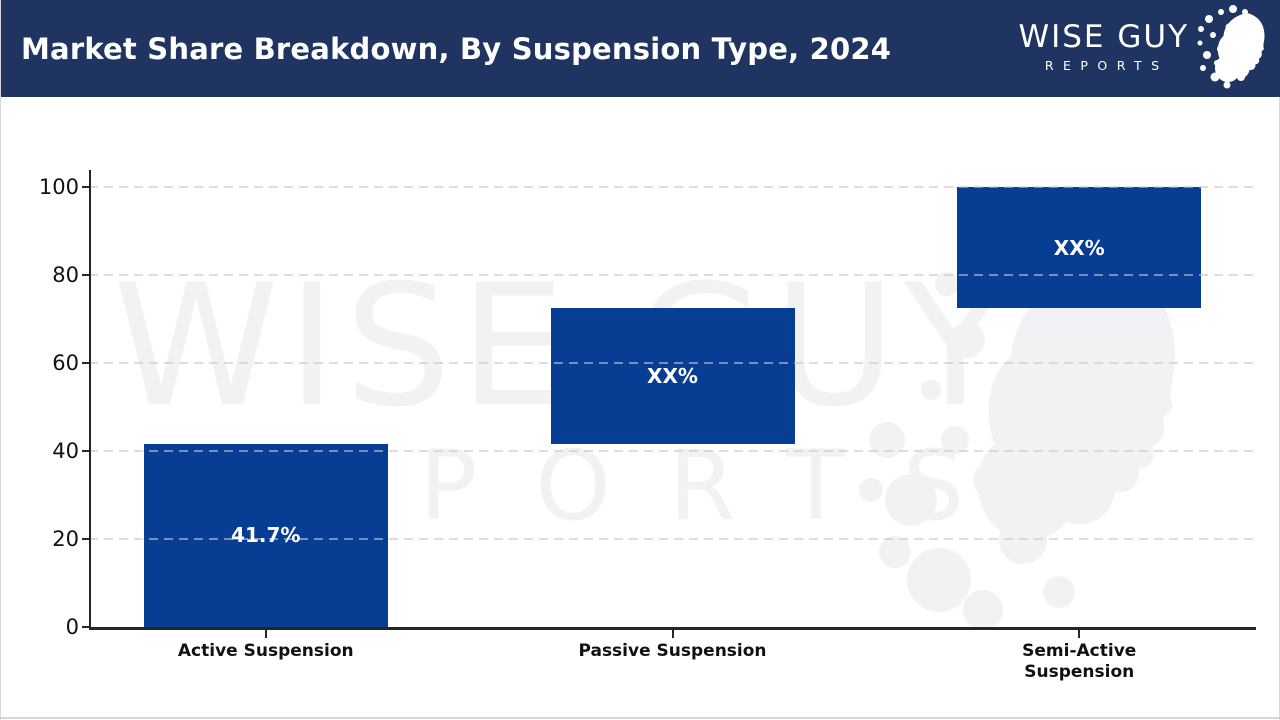 The height and width of the screenshot is (720, 1280). What do you see at coordinates (58, 187) in the screenshot?
I see `y-tick-label-100: 100` at bounding box center [58, 187].